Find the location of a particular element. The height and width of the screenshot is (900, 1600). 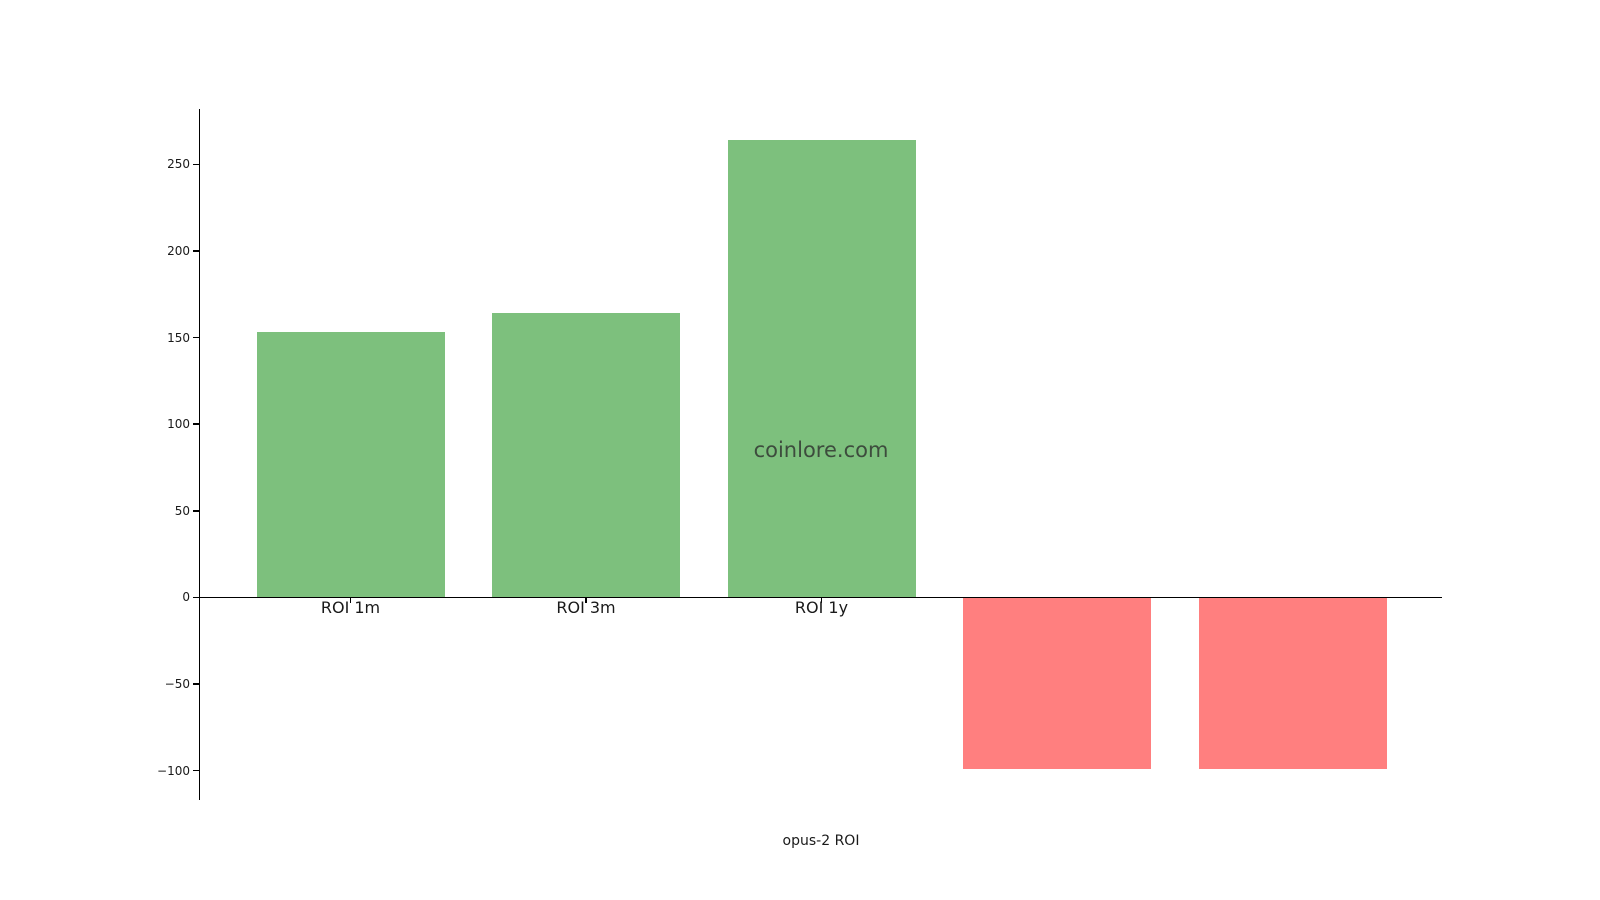

x-tick-label: ROI 1y is located at coordinates (821, 608).